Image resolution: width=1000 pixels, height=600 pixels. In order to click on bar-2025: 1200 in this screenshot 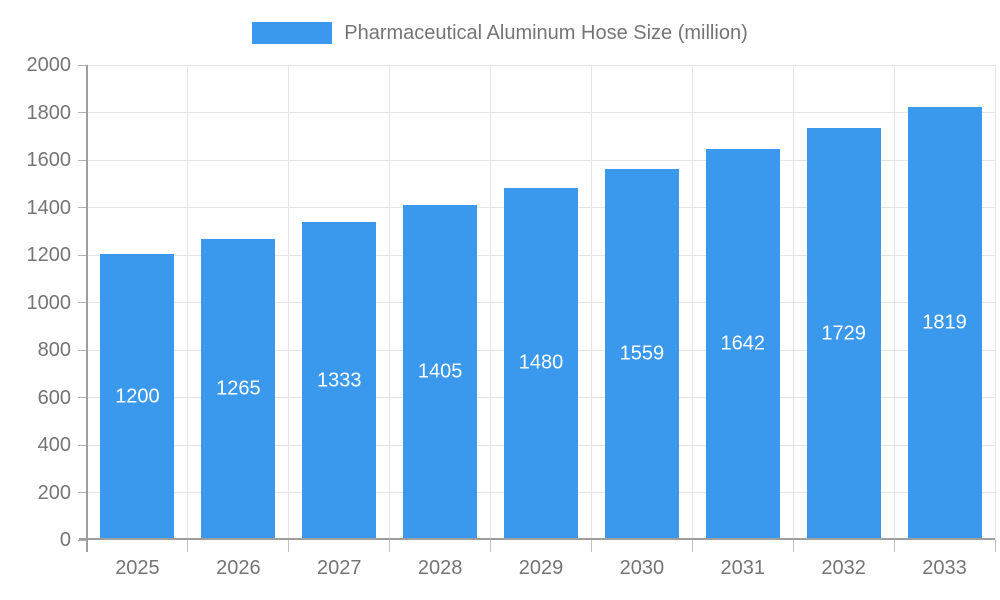, I will do `click(137, 396)`.